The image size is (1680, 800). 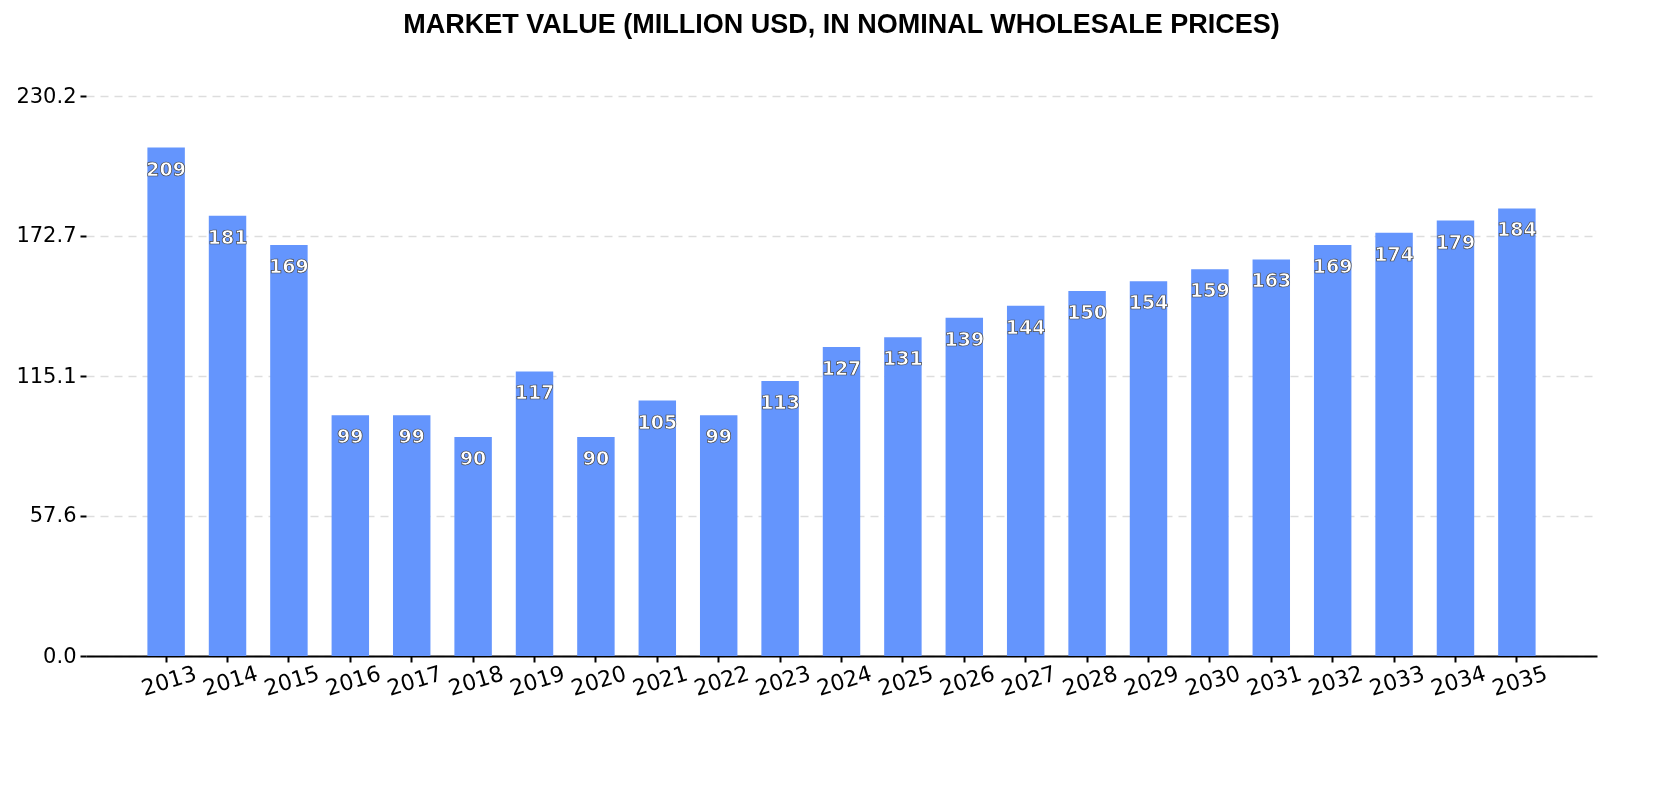 I want to click on x-tick-label: 2029, so click(x=1151, y=680).